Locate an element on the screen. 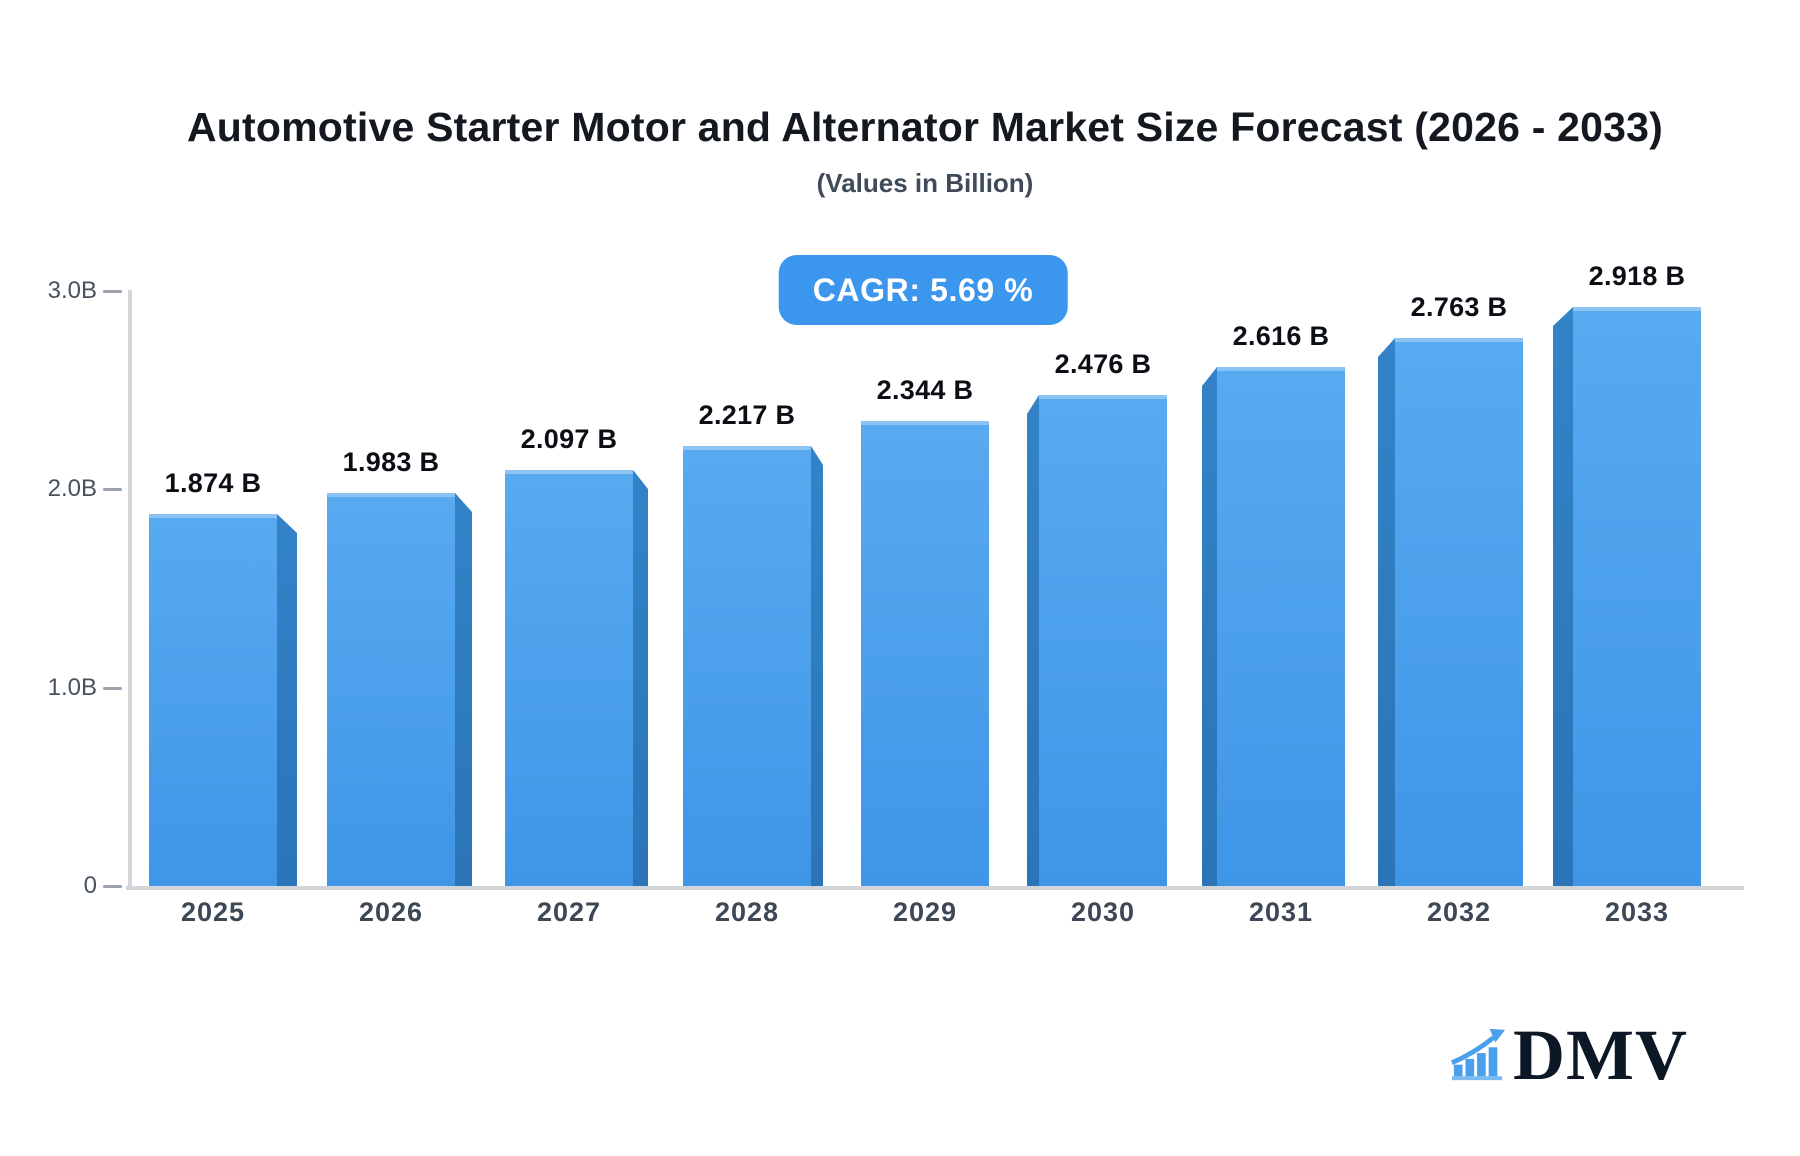 This screenshot has height=1156, width=1800. bar-value-label: 1.874 B is located at coordinates (213, 483).